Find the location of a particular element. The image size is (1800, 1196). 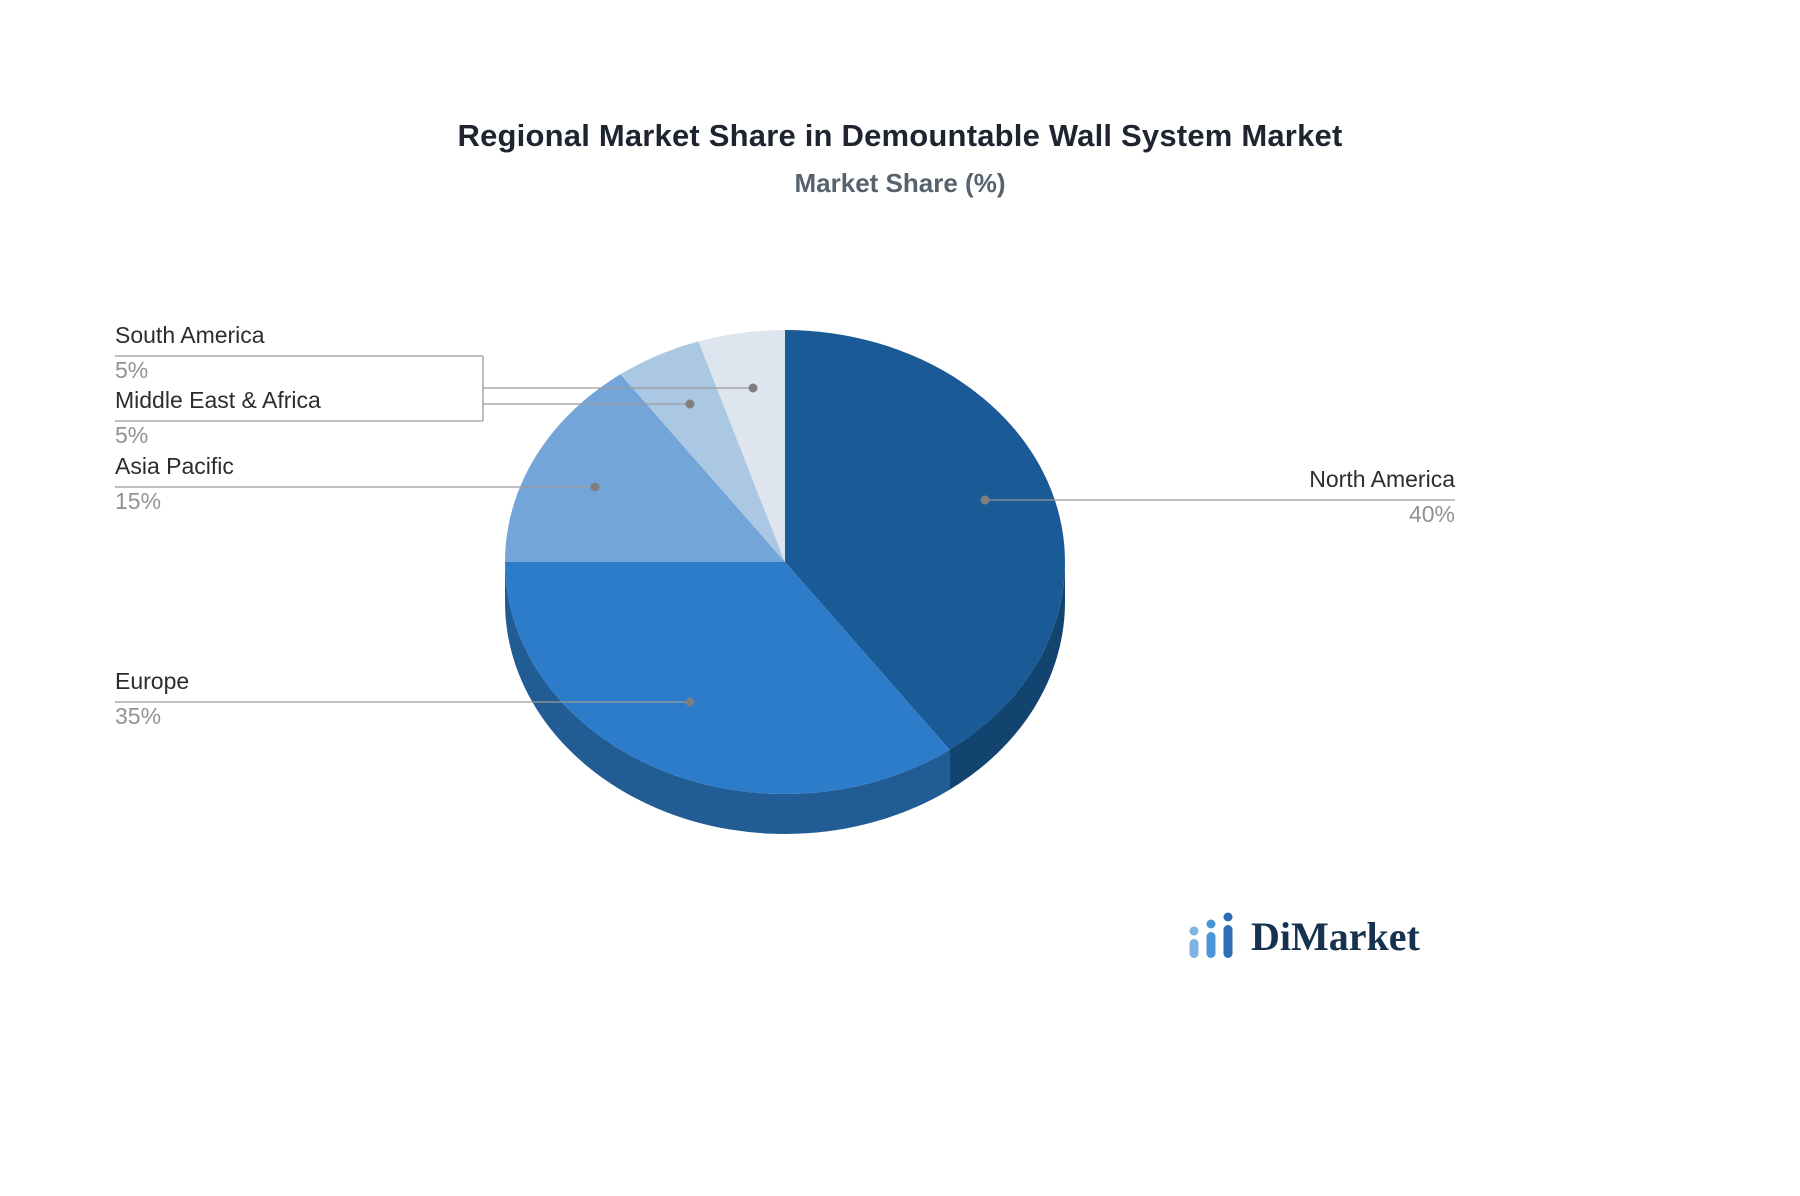

segment-label-north-america: North America is located at coordinates (1382, 479).